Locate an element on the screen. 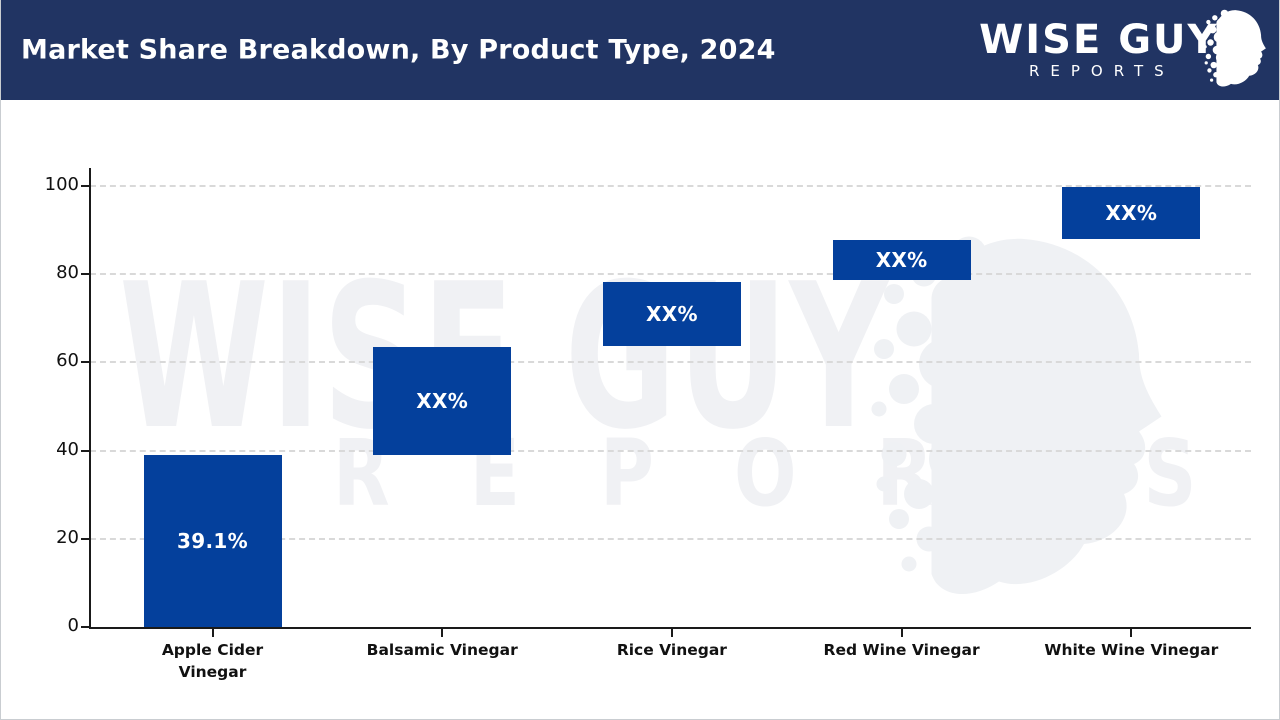 The width and height of the screenshot is (1280, 720). bar-balsamic-vinegar: XX% is located at coordinates (442, 400).